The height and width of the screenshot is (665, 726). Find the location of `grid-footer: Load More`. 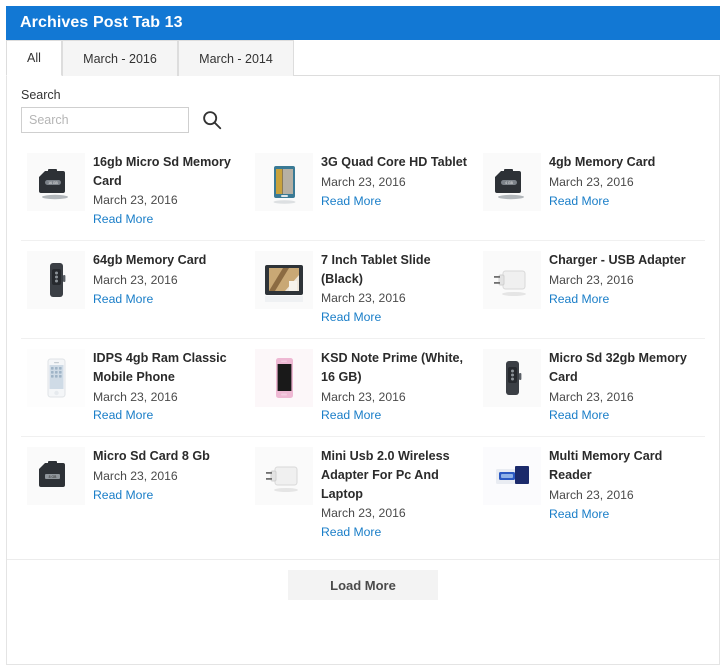

grid-footer: Load More is located at coordinates (363, 580).